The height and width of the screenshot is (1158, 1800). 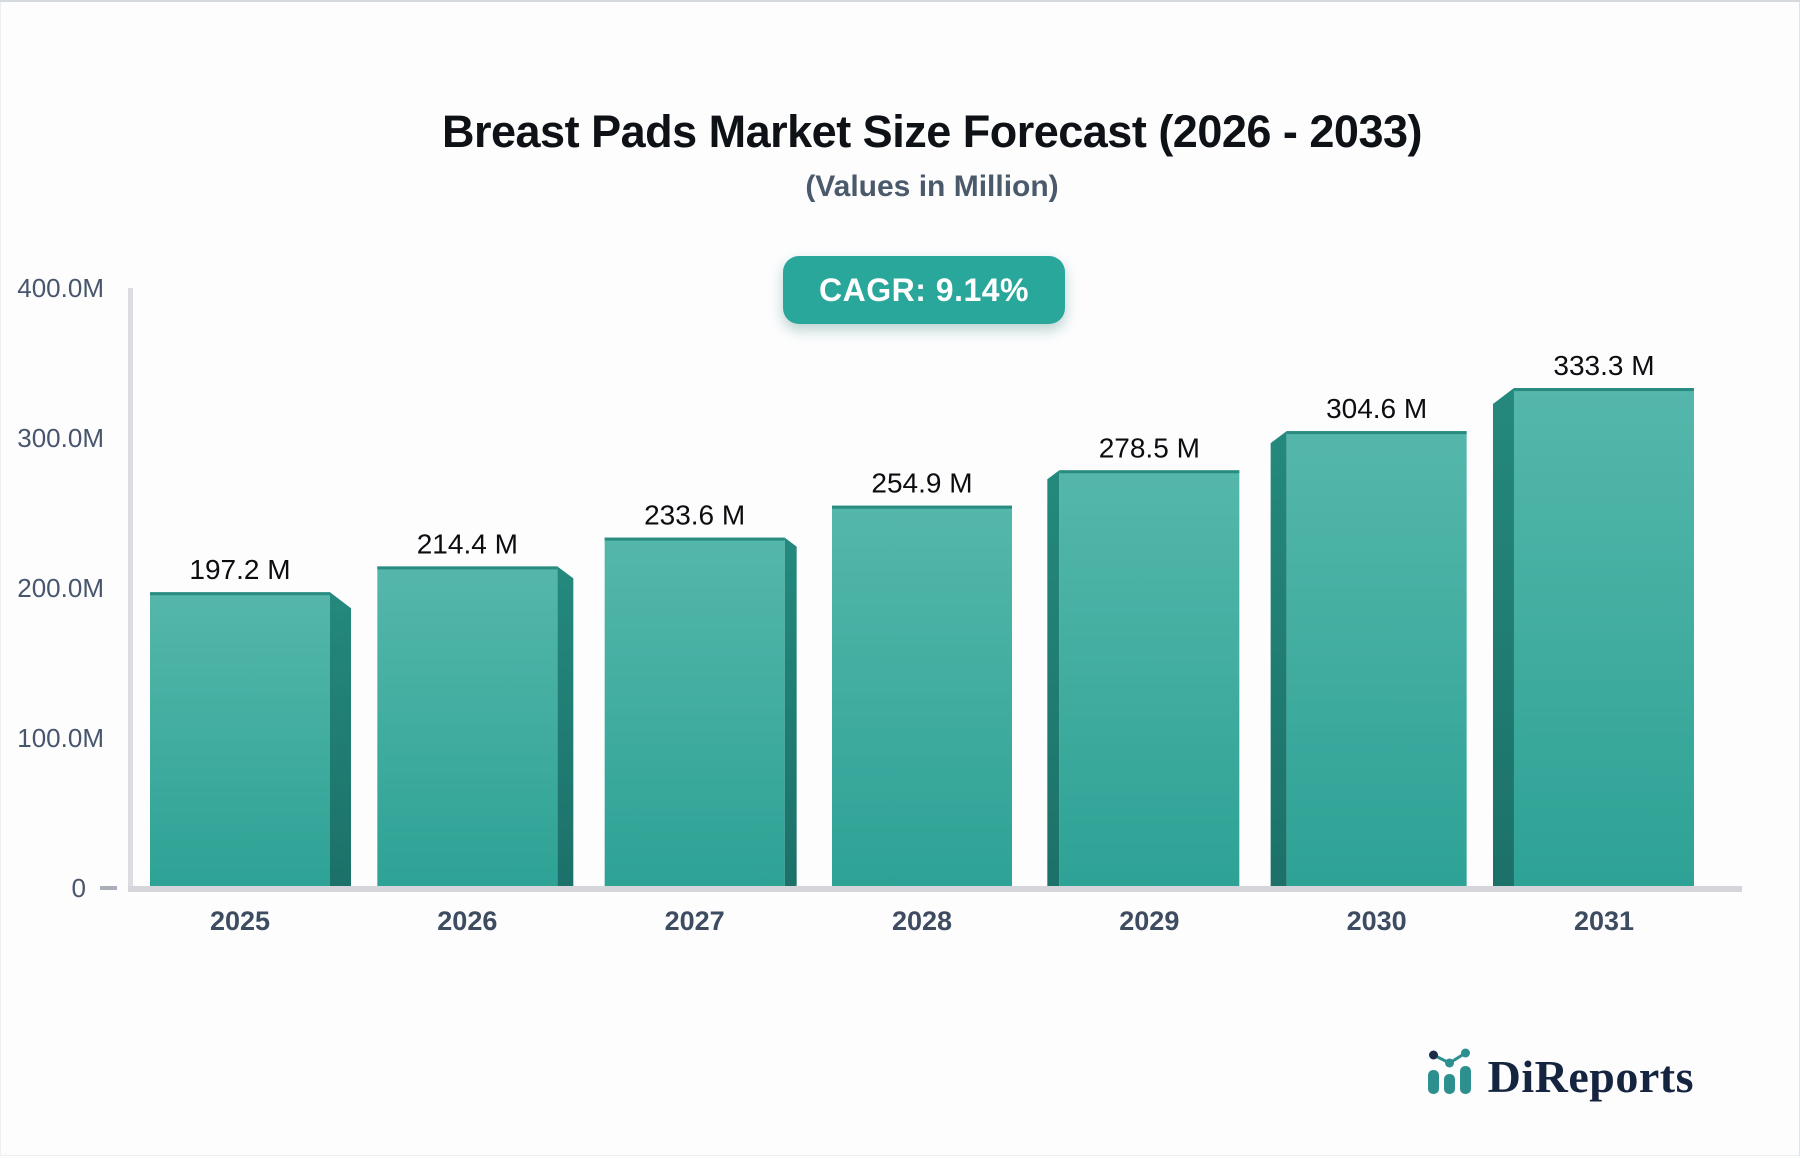 What do you see at coordinates (1449, 1071) in the screenshot?
I see `direports-logo-icon` at bounding box center [1449, 1071].